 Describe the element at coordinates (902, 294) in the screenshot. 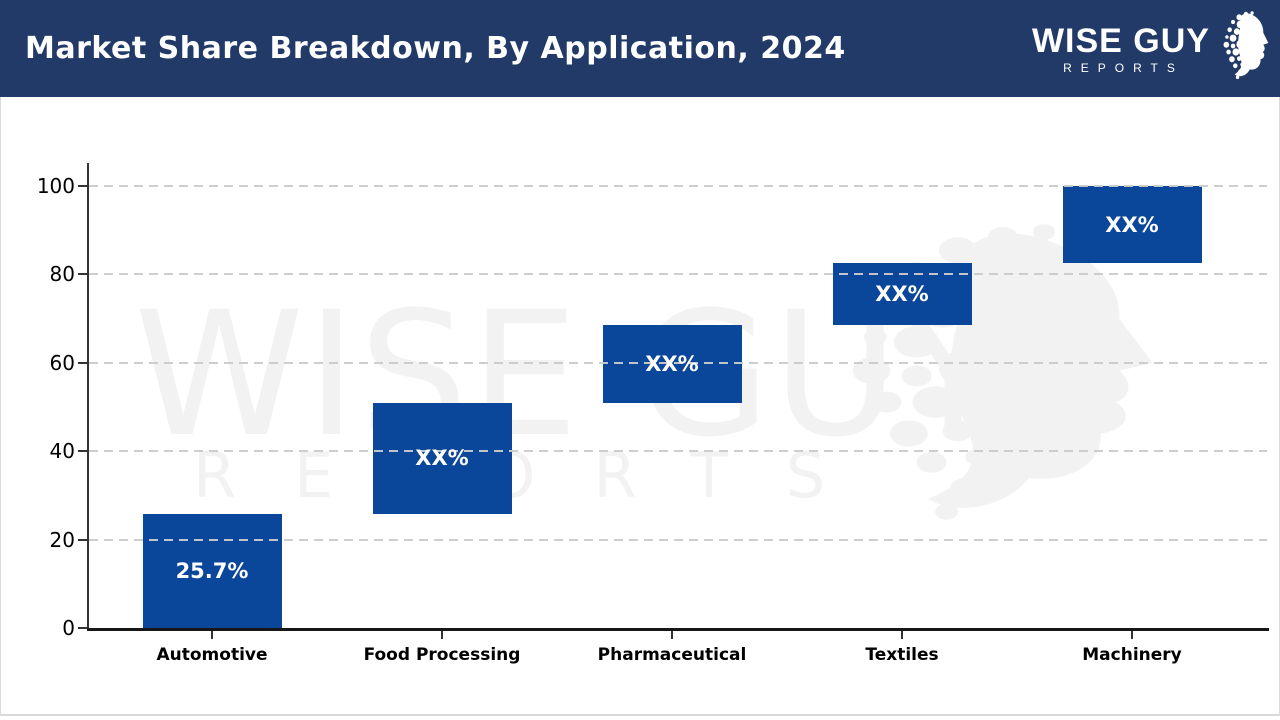

I see `bar-value-label-textiles: XX%` at that location.